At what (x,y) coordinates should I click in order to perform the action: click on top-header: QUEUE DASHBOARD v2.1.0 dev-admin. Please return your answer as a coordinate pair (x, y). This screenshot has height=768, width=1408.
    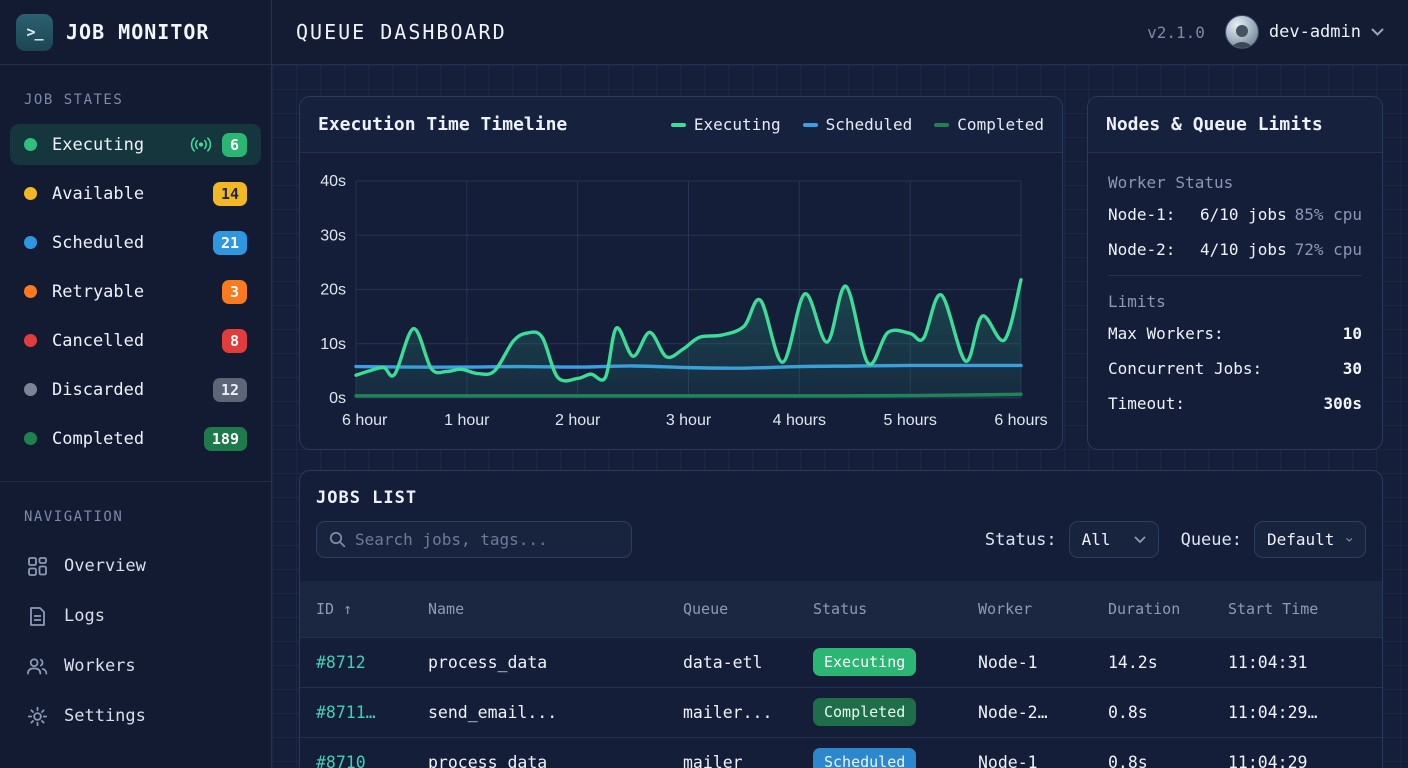
    Looking at the image, I should click on (840, 32).